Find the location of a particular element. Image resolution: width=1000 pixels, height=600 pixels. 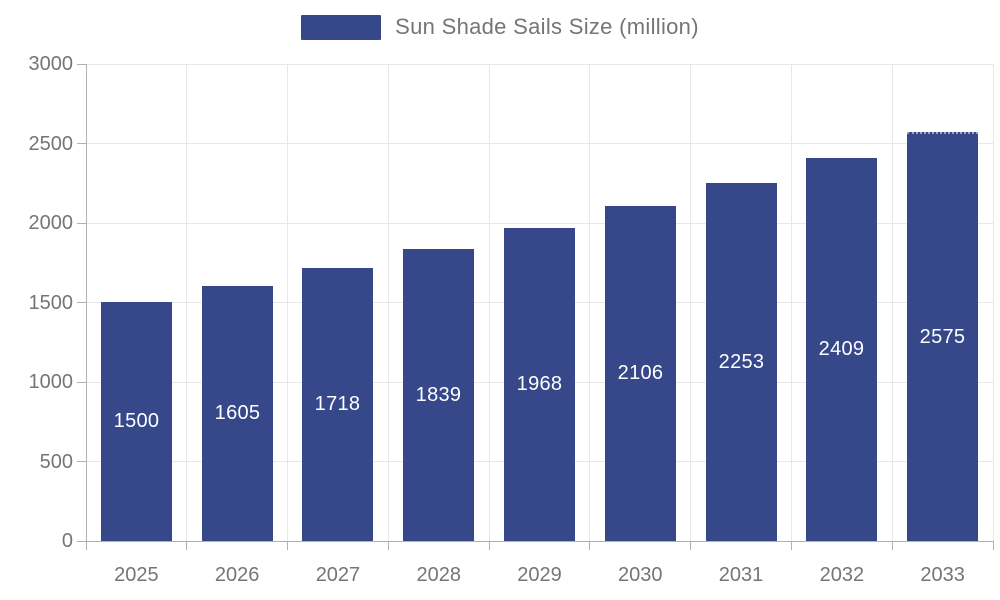

legend-item: Sun Shade Sails Size (million) is located at coordinates (500, 27).